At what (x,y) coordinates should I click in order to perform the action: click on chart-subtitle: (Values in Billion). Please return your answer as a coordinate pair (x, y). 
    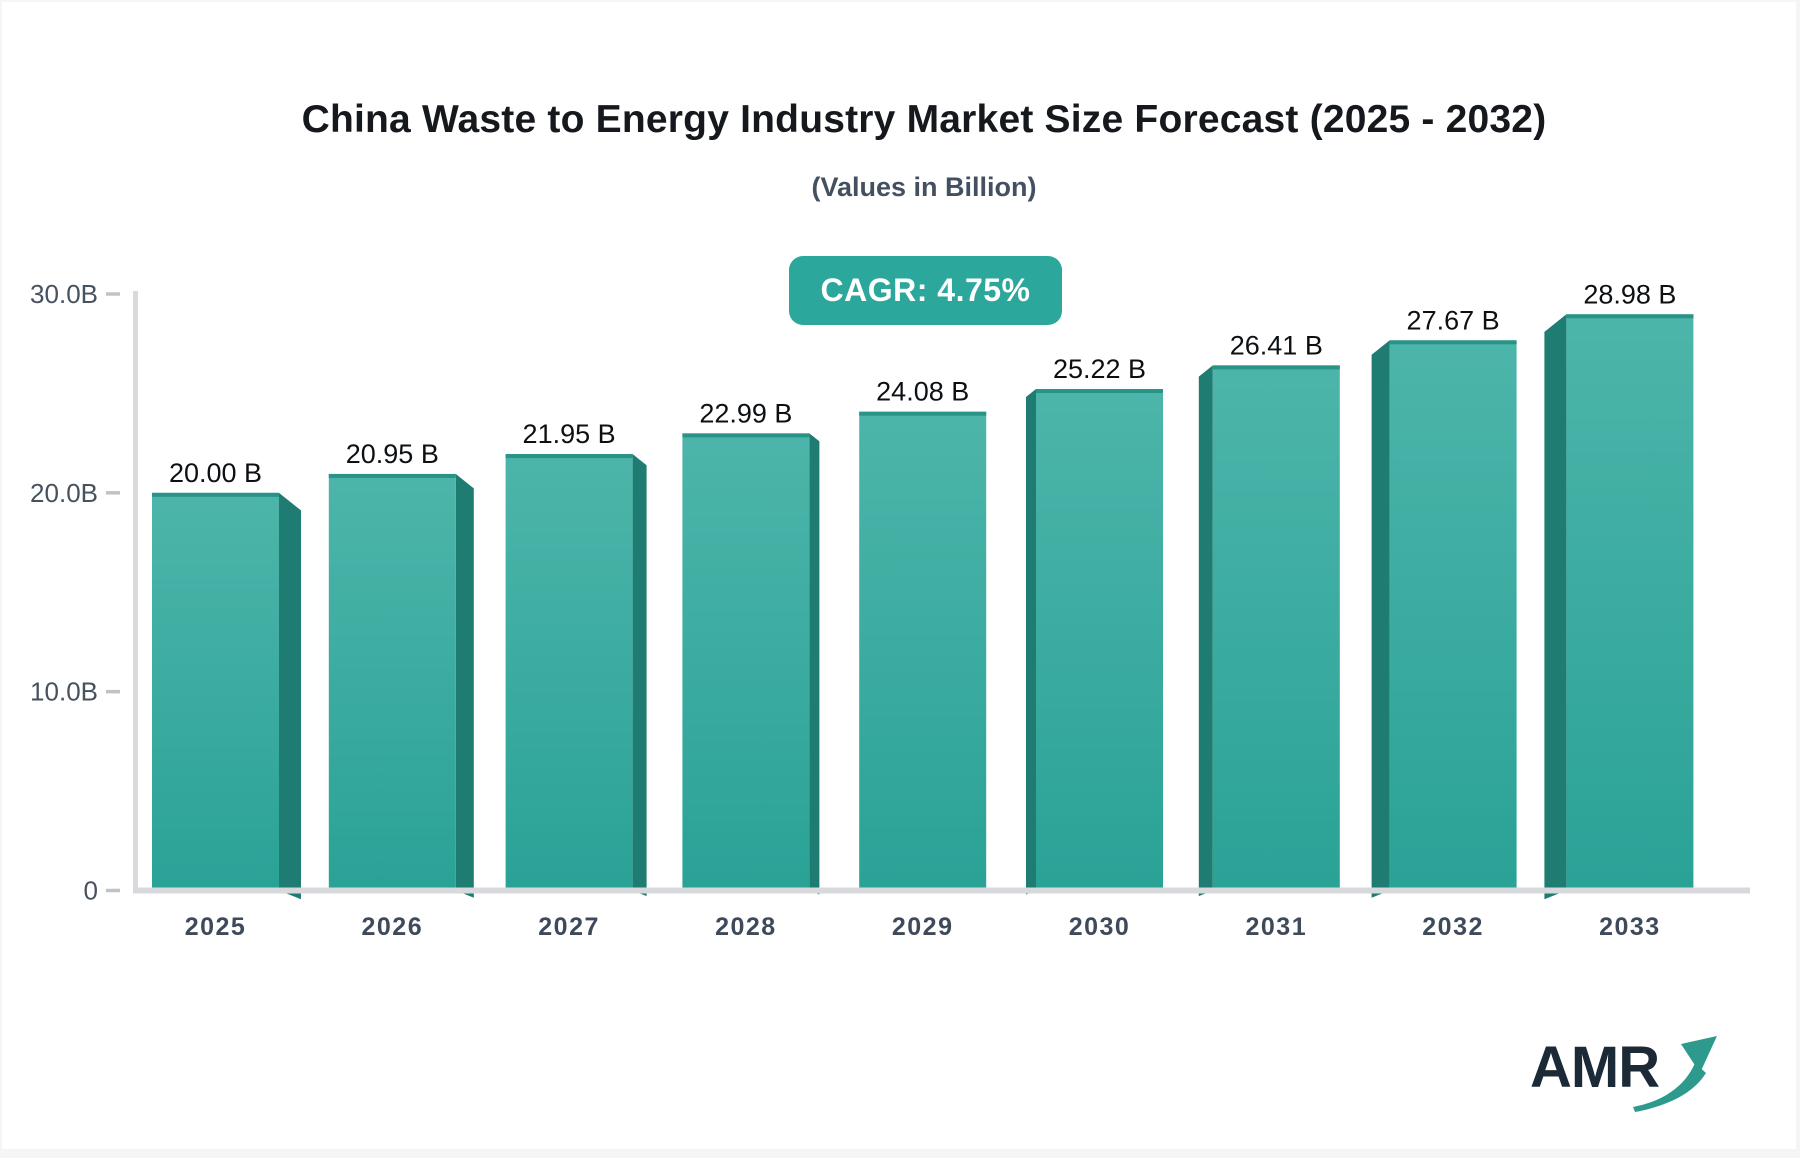
    Looking at the image, I should click on (924, 187).